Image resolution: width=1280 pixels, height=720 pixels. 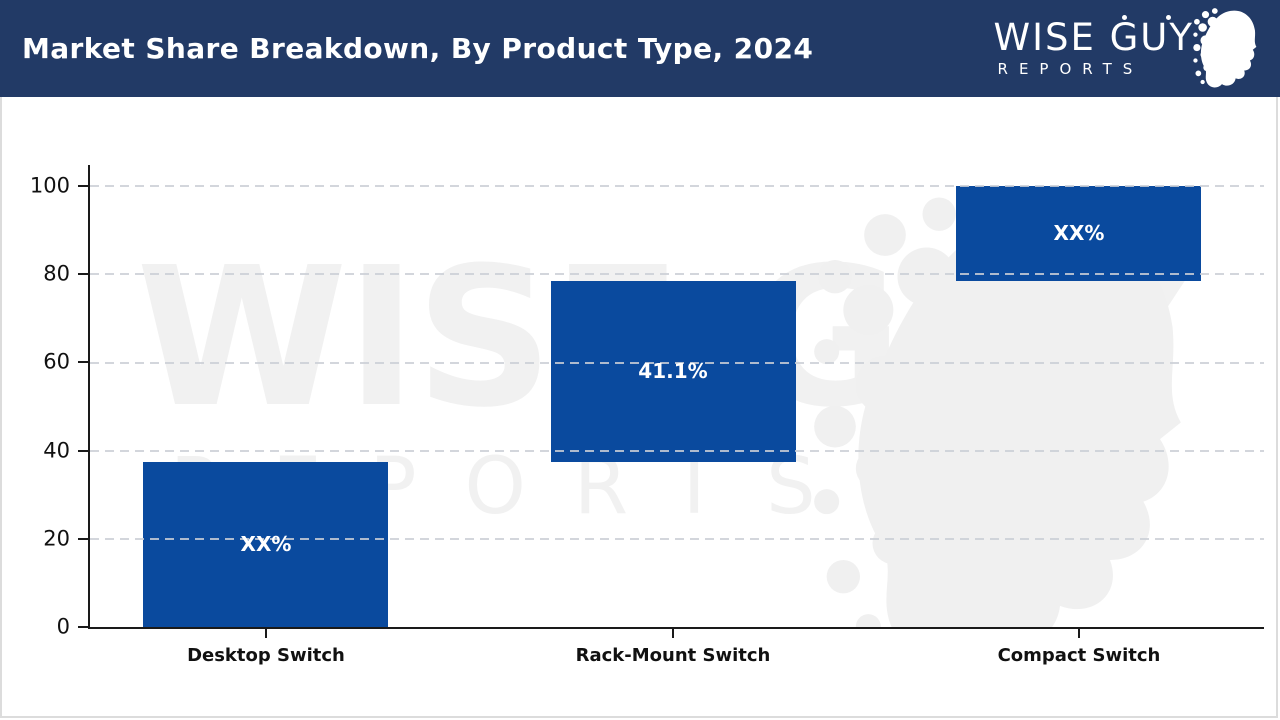 What do you see at coordinates (63, 626) in the screenshot?
I see `y-tick-label: 0` at bounding box center [63, 626].